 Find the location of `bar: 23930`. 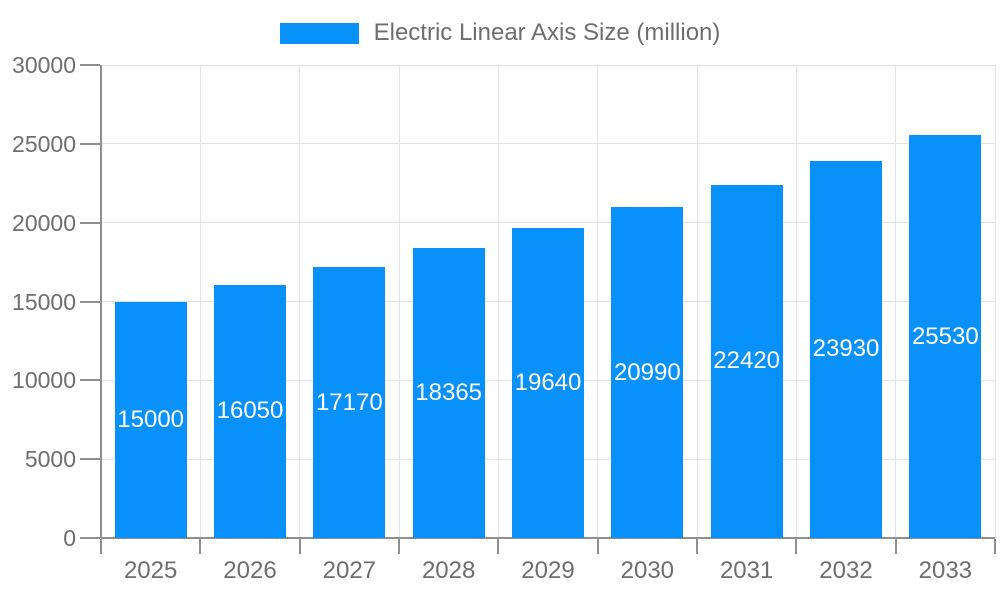

bar: 23930 is located at coordinates (846, 349).